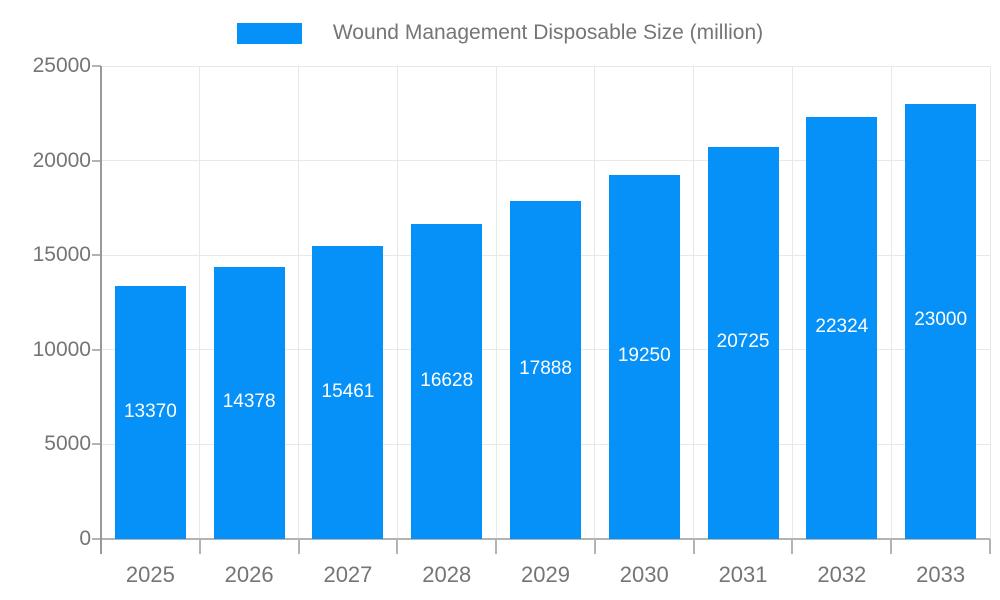 This screenshot has width=1000, height=600. I want to click on bar-2033, so click(941, 321).